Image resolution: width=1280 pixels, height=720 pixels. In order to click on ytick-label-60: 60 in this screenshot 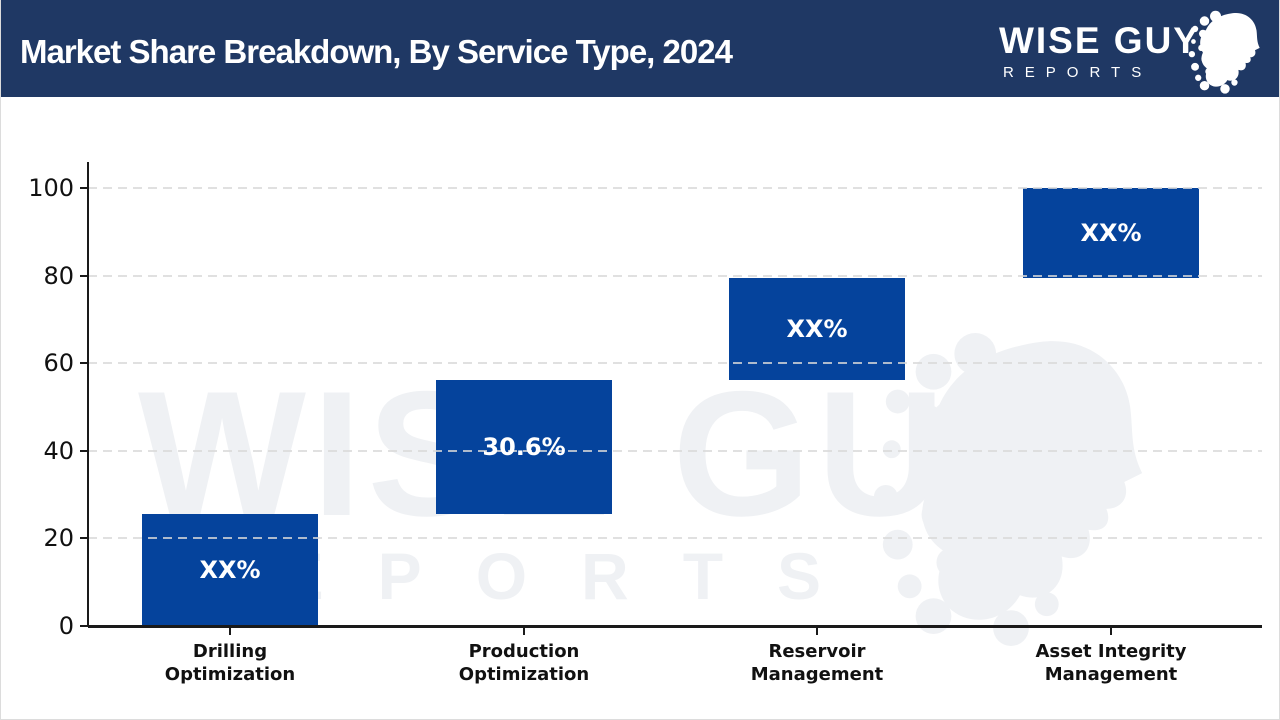, I will do `click(58, 363)`.